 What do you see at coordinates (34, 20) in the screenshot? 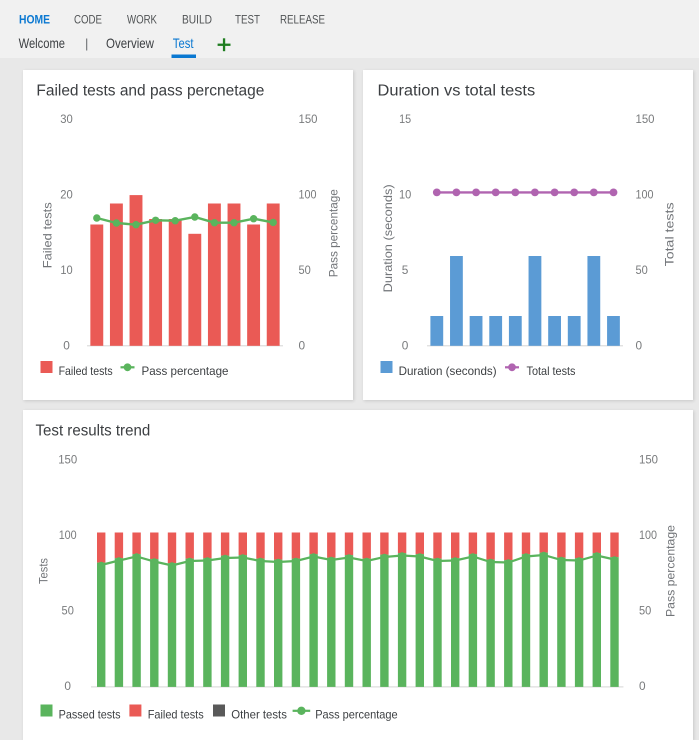
I see `svg-text: HOME` at bounding box center [34, 20].